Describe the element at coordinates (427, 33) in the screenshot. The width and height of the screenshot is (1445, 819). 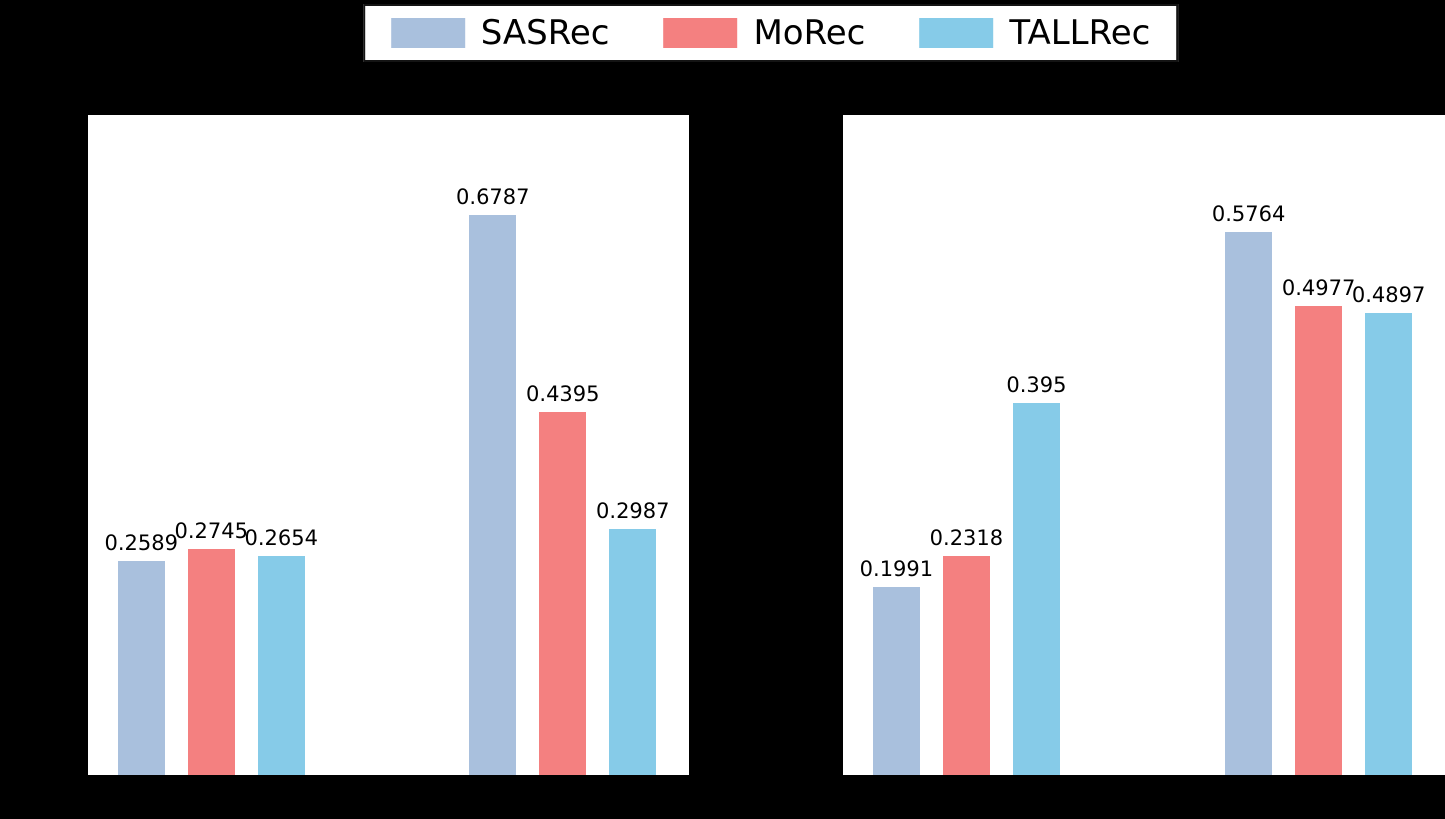
I see `legend-swatch-sasrec` at that location.